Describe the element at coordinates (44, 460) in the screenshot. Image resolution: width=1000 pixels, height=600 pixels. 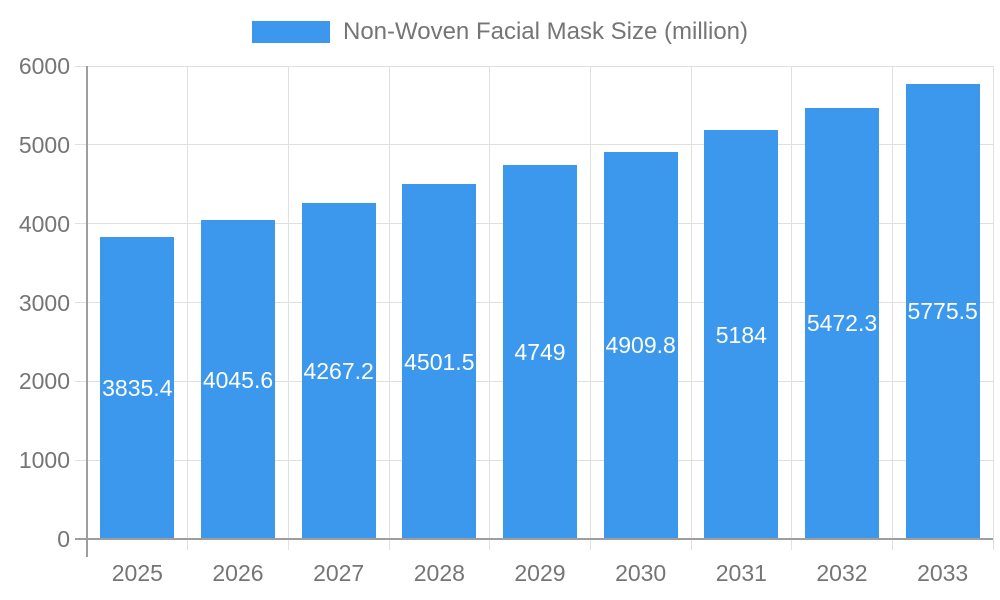
I see `y-axis-label: 1000` at that location.